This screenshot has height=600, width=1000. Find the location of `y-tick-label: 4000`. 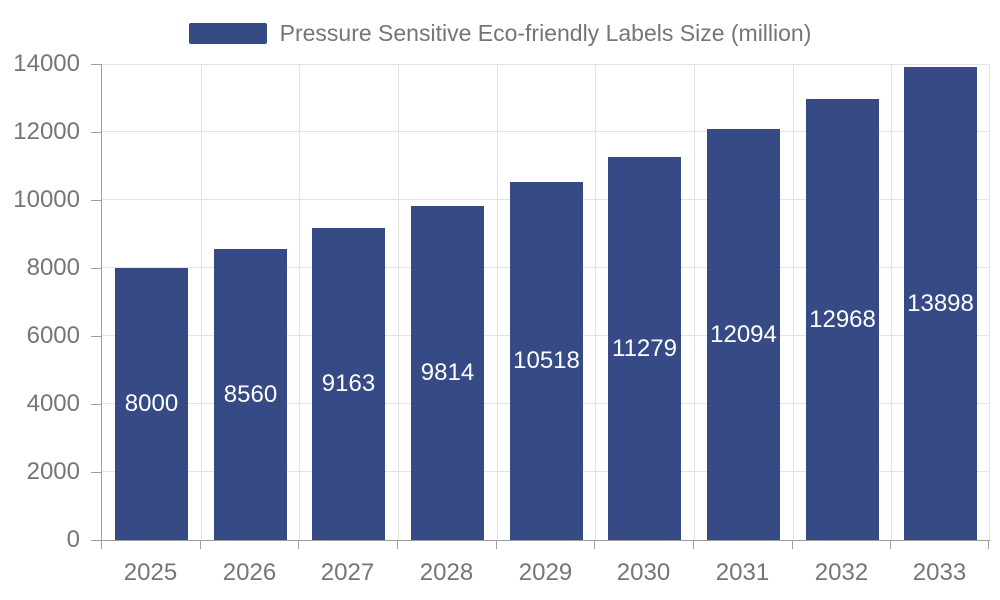

y-tick-label: 4000 is located at coordinates (53, 403).